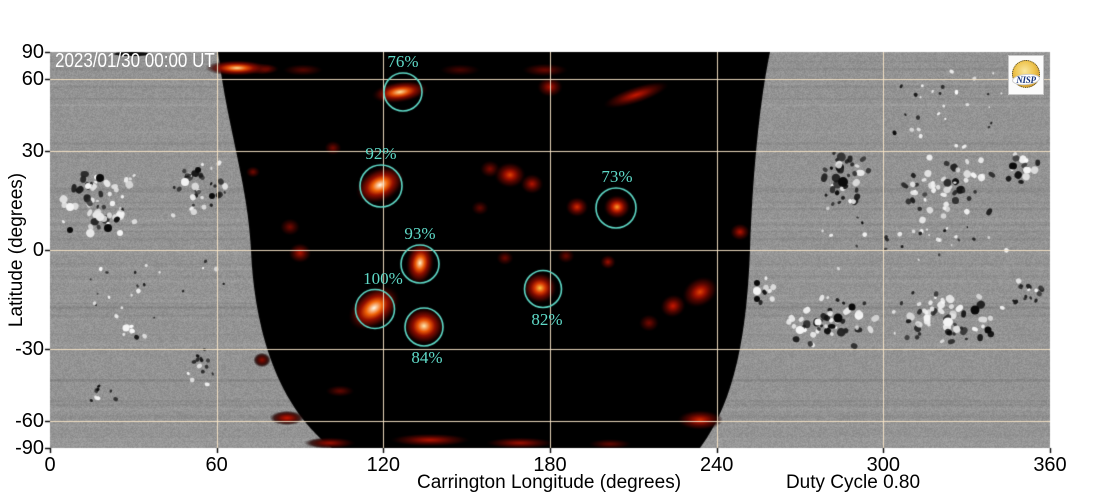 The height and width of the screenshot is (500, 1100). What do you see at coordinates (29, 448) in the screenshot?
I see `y-tick-label: -90` at bounding box center [29, 448].